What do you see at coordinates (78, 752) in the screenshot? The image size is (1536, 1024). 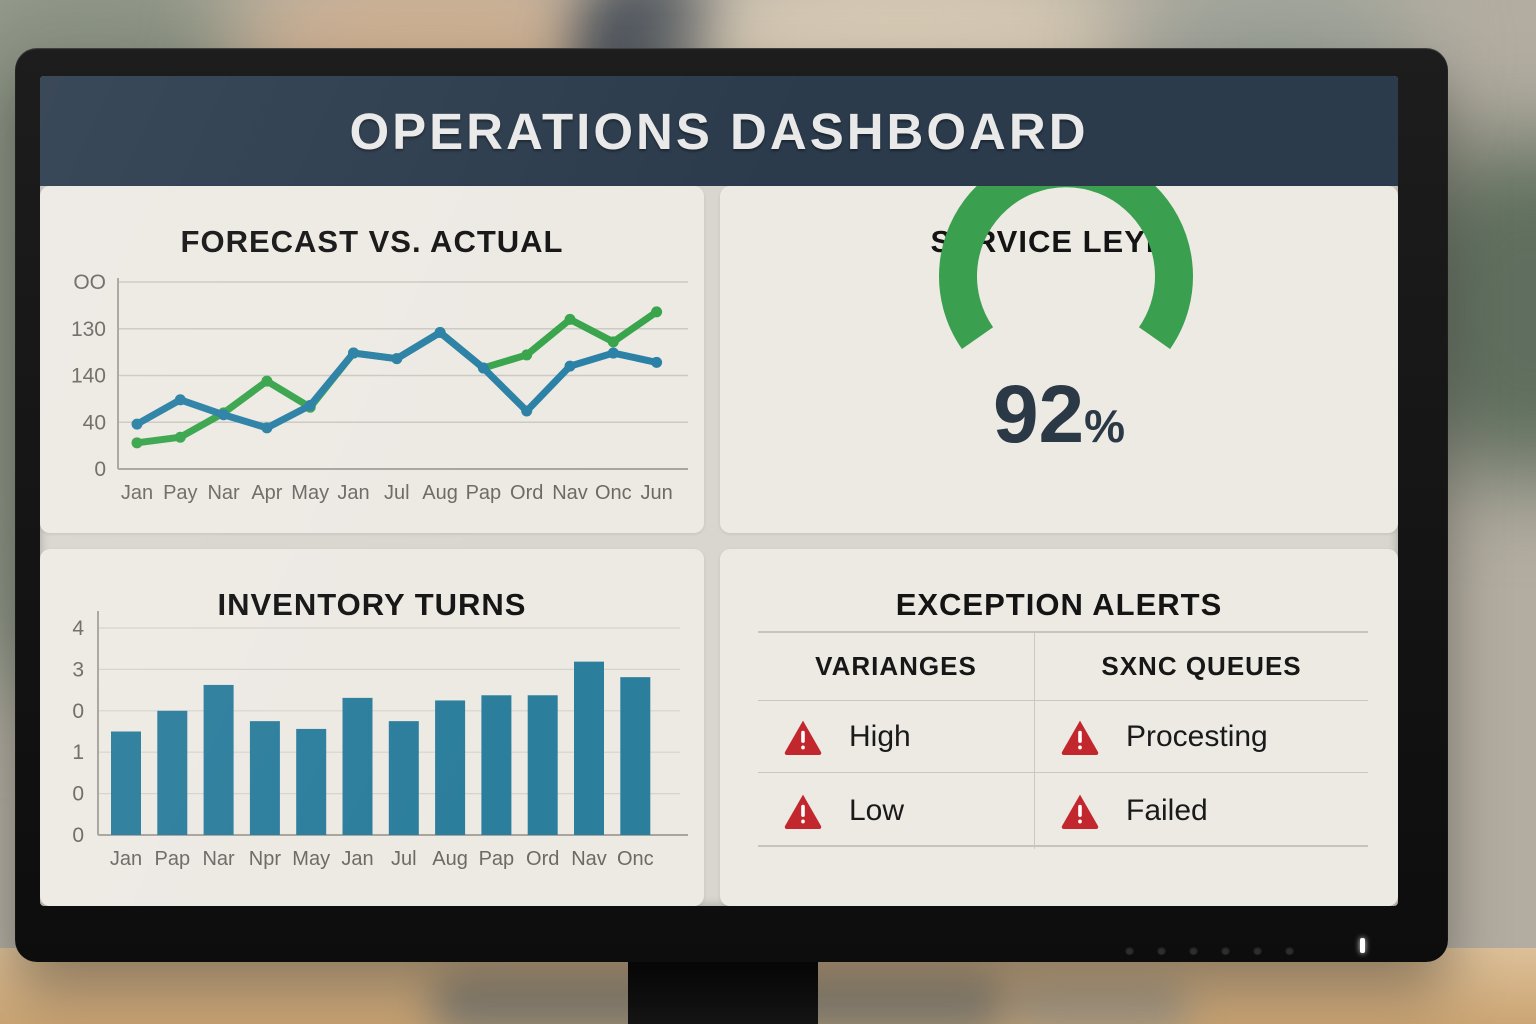 I see `y-axis-tick-label: 1` at bounding box center [78, 752].